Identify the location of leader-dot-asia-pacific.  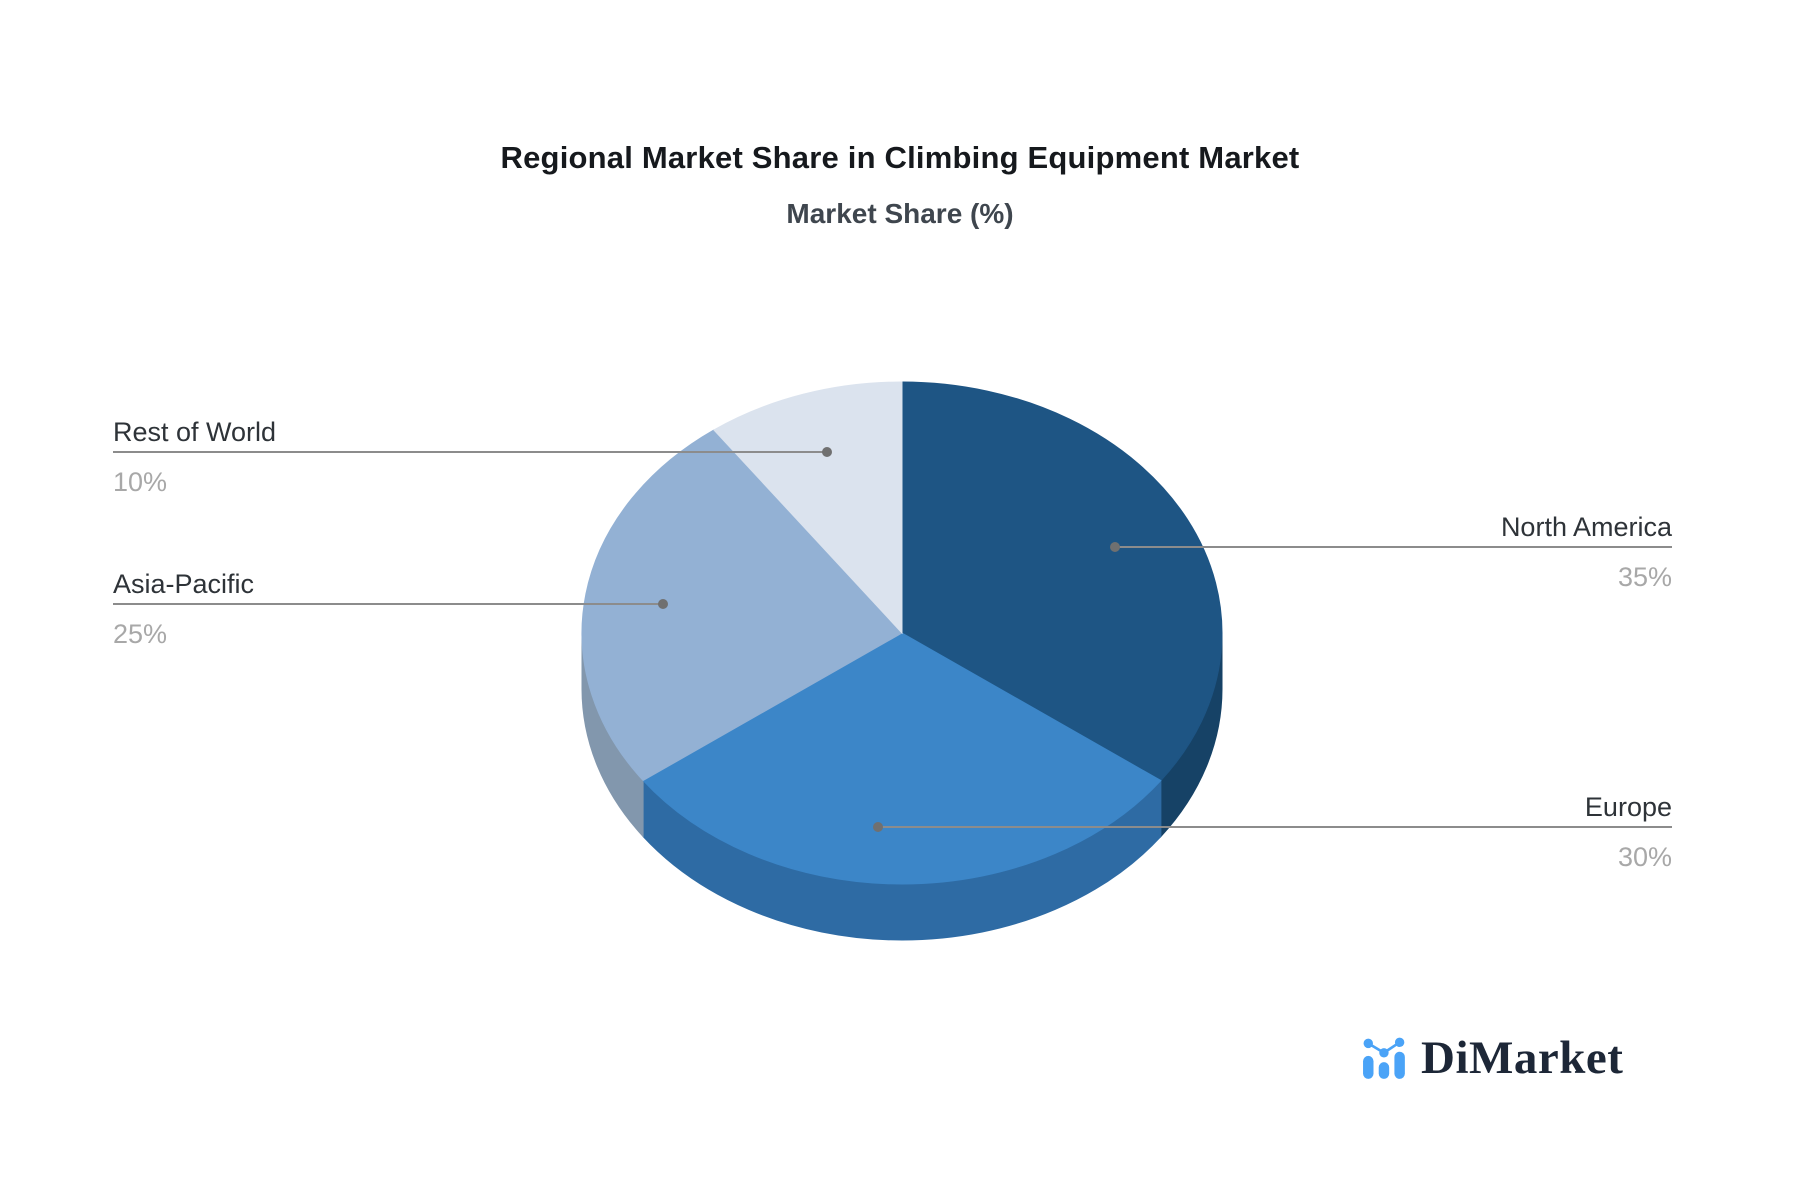
(663, 604).